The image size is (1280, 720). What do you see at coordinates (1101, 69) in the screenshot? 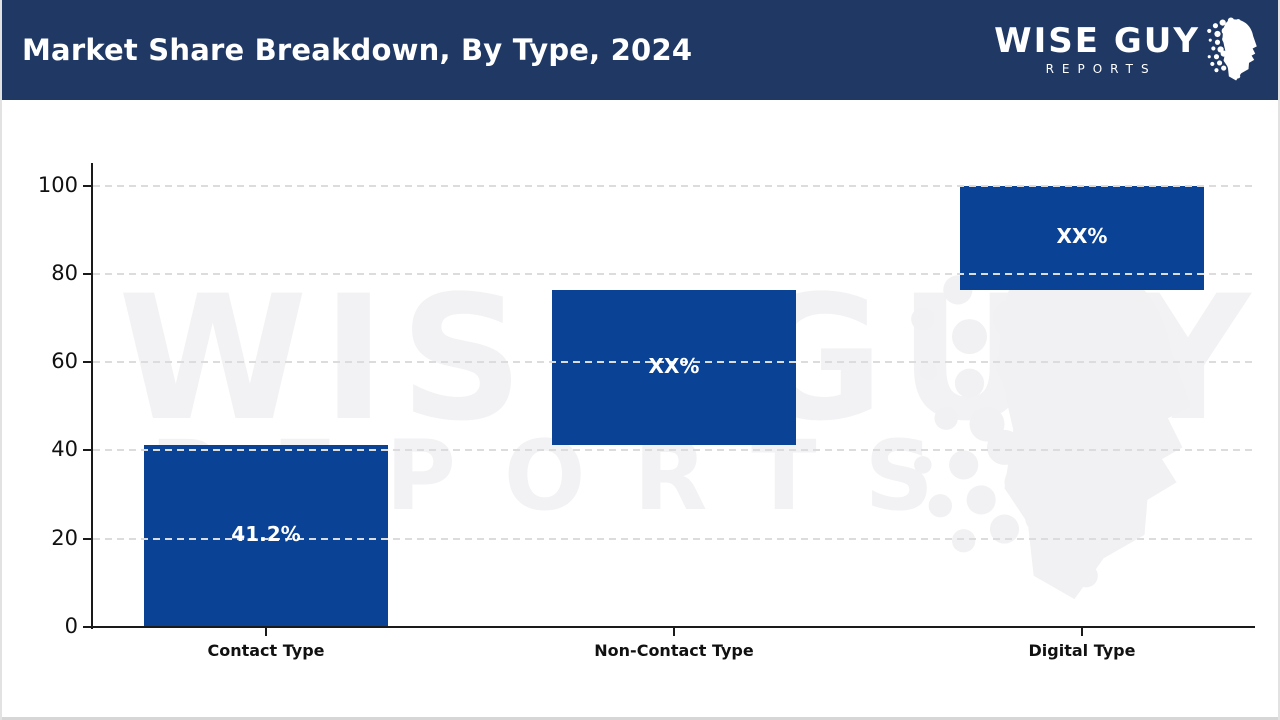
I see `brand-subtitle: REPORTS` at bounding box center [1101, 69].